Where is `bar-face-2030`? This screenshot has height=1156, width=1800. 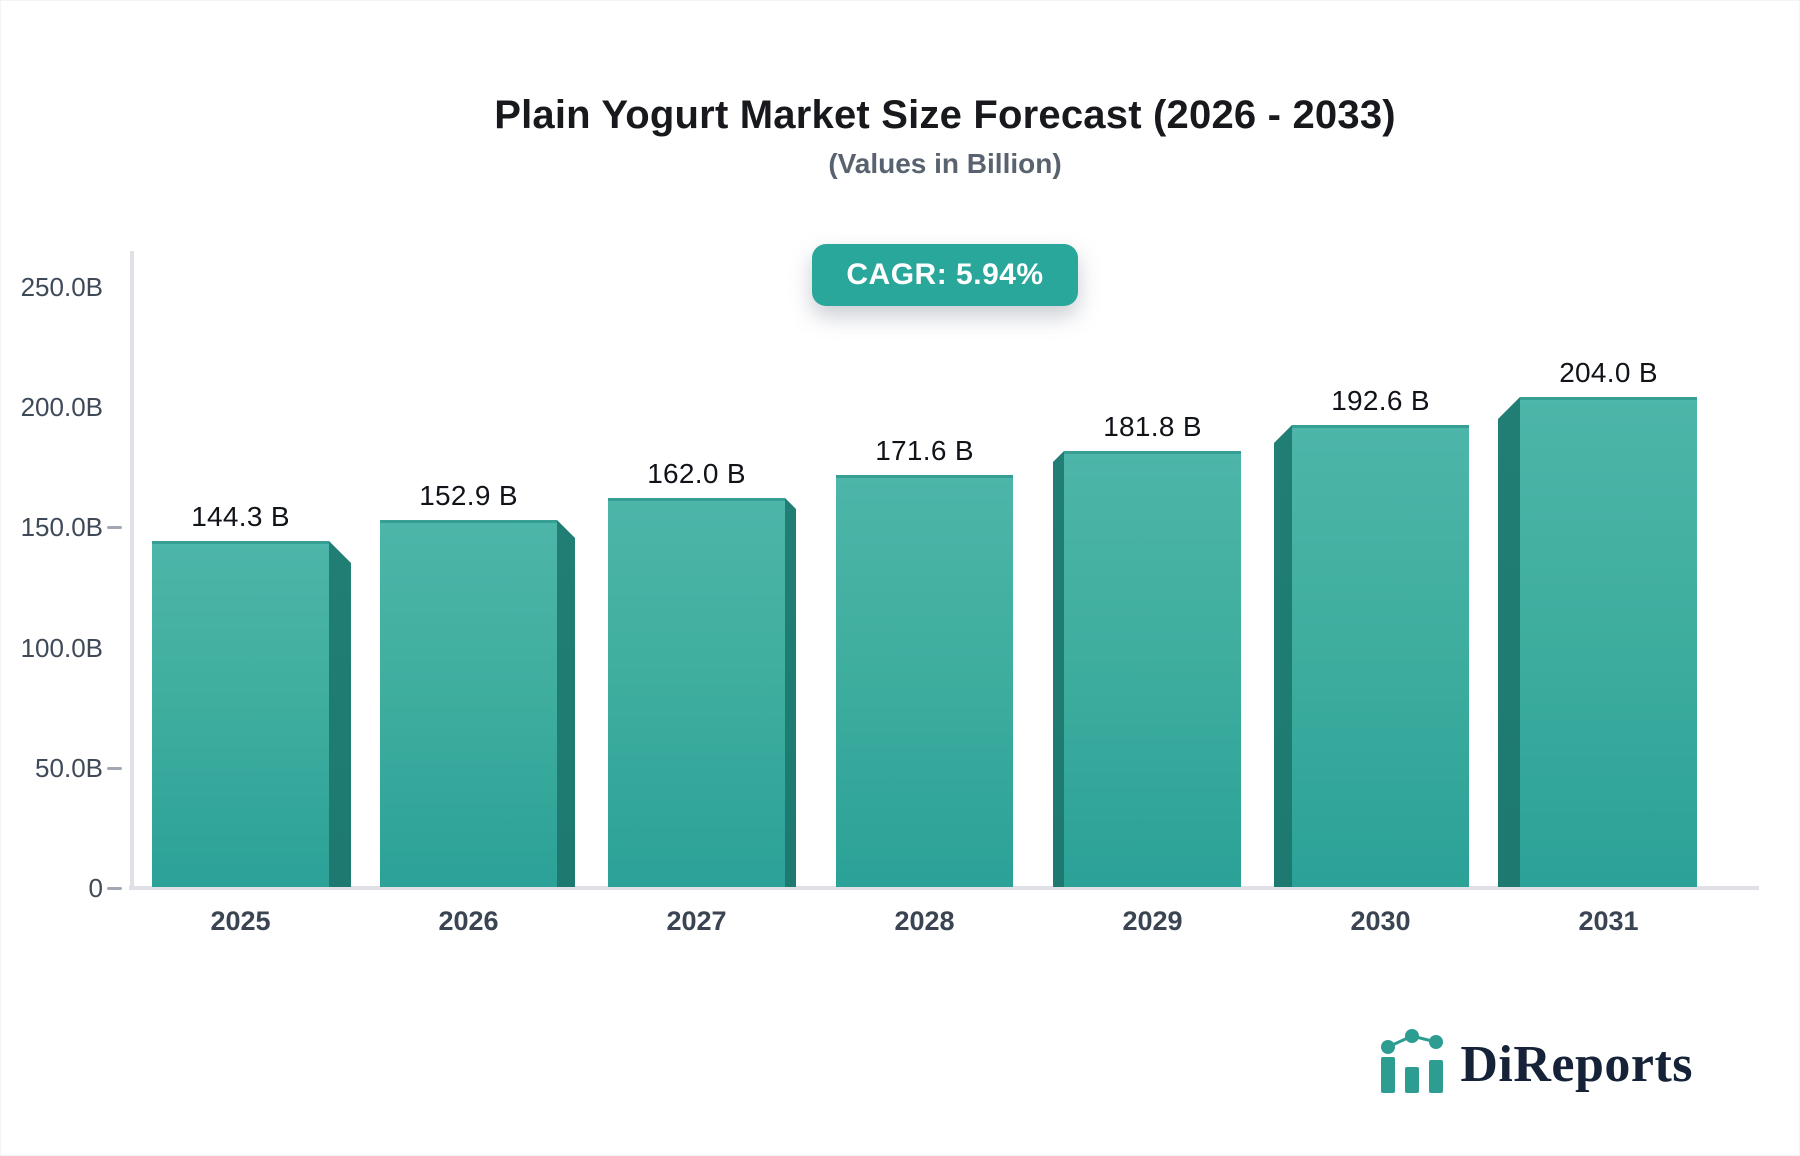 bar-face-2030 is located at coordinates (1380, 656).